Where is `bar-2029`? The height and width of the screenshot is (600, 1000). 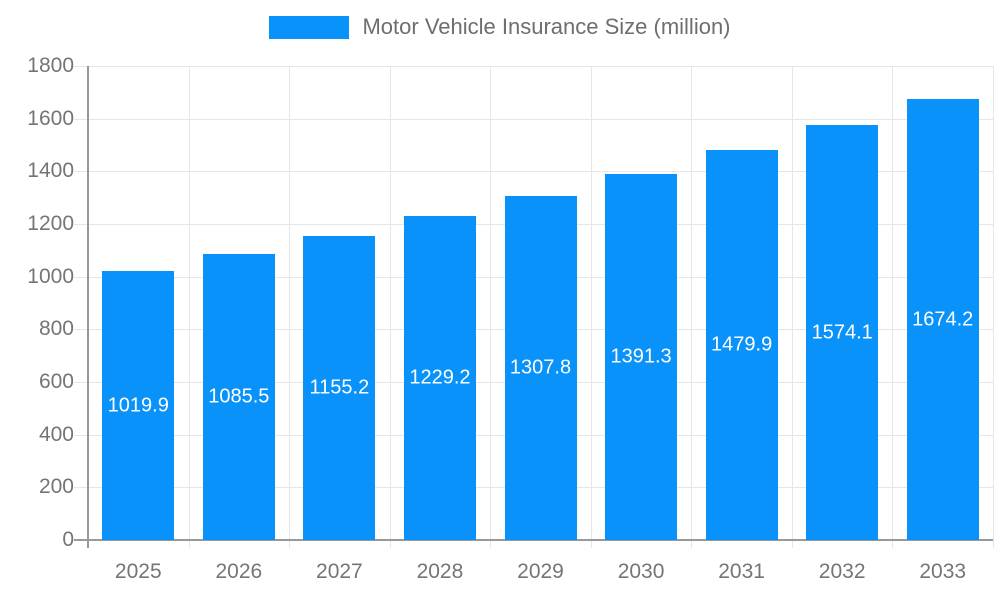 bar-2029 is located at coordinates (540, 367).